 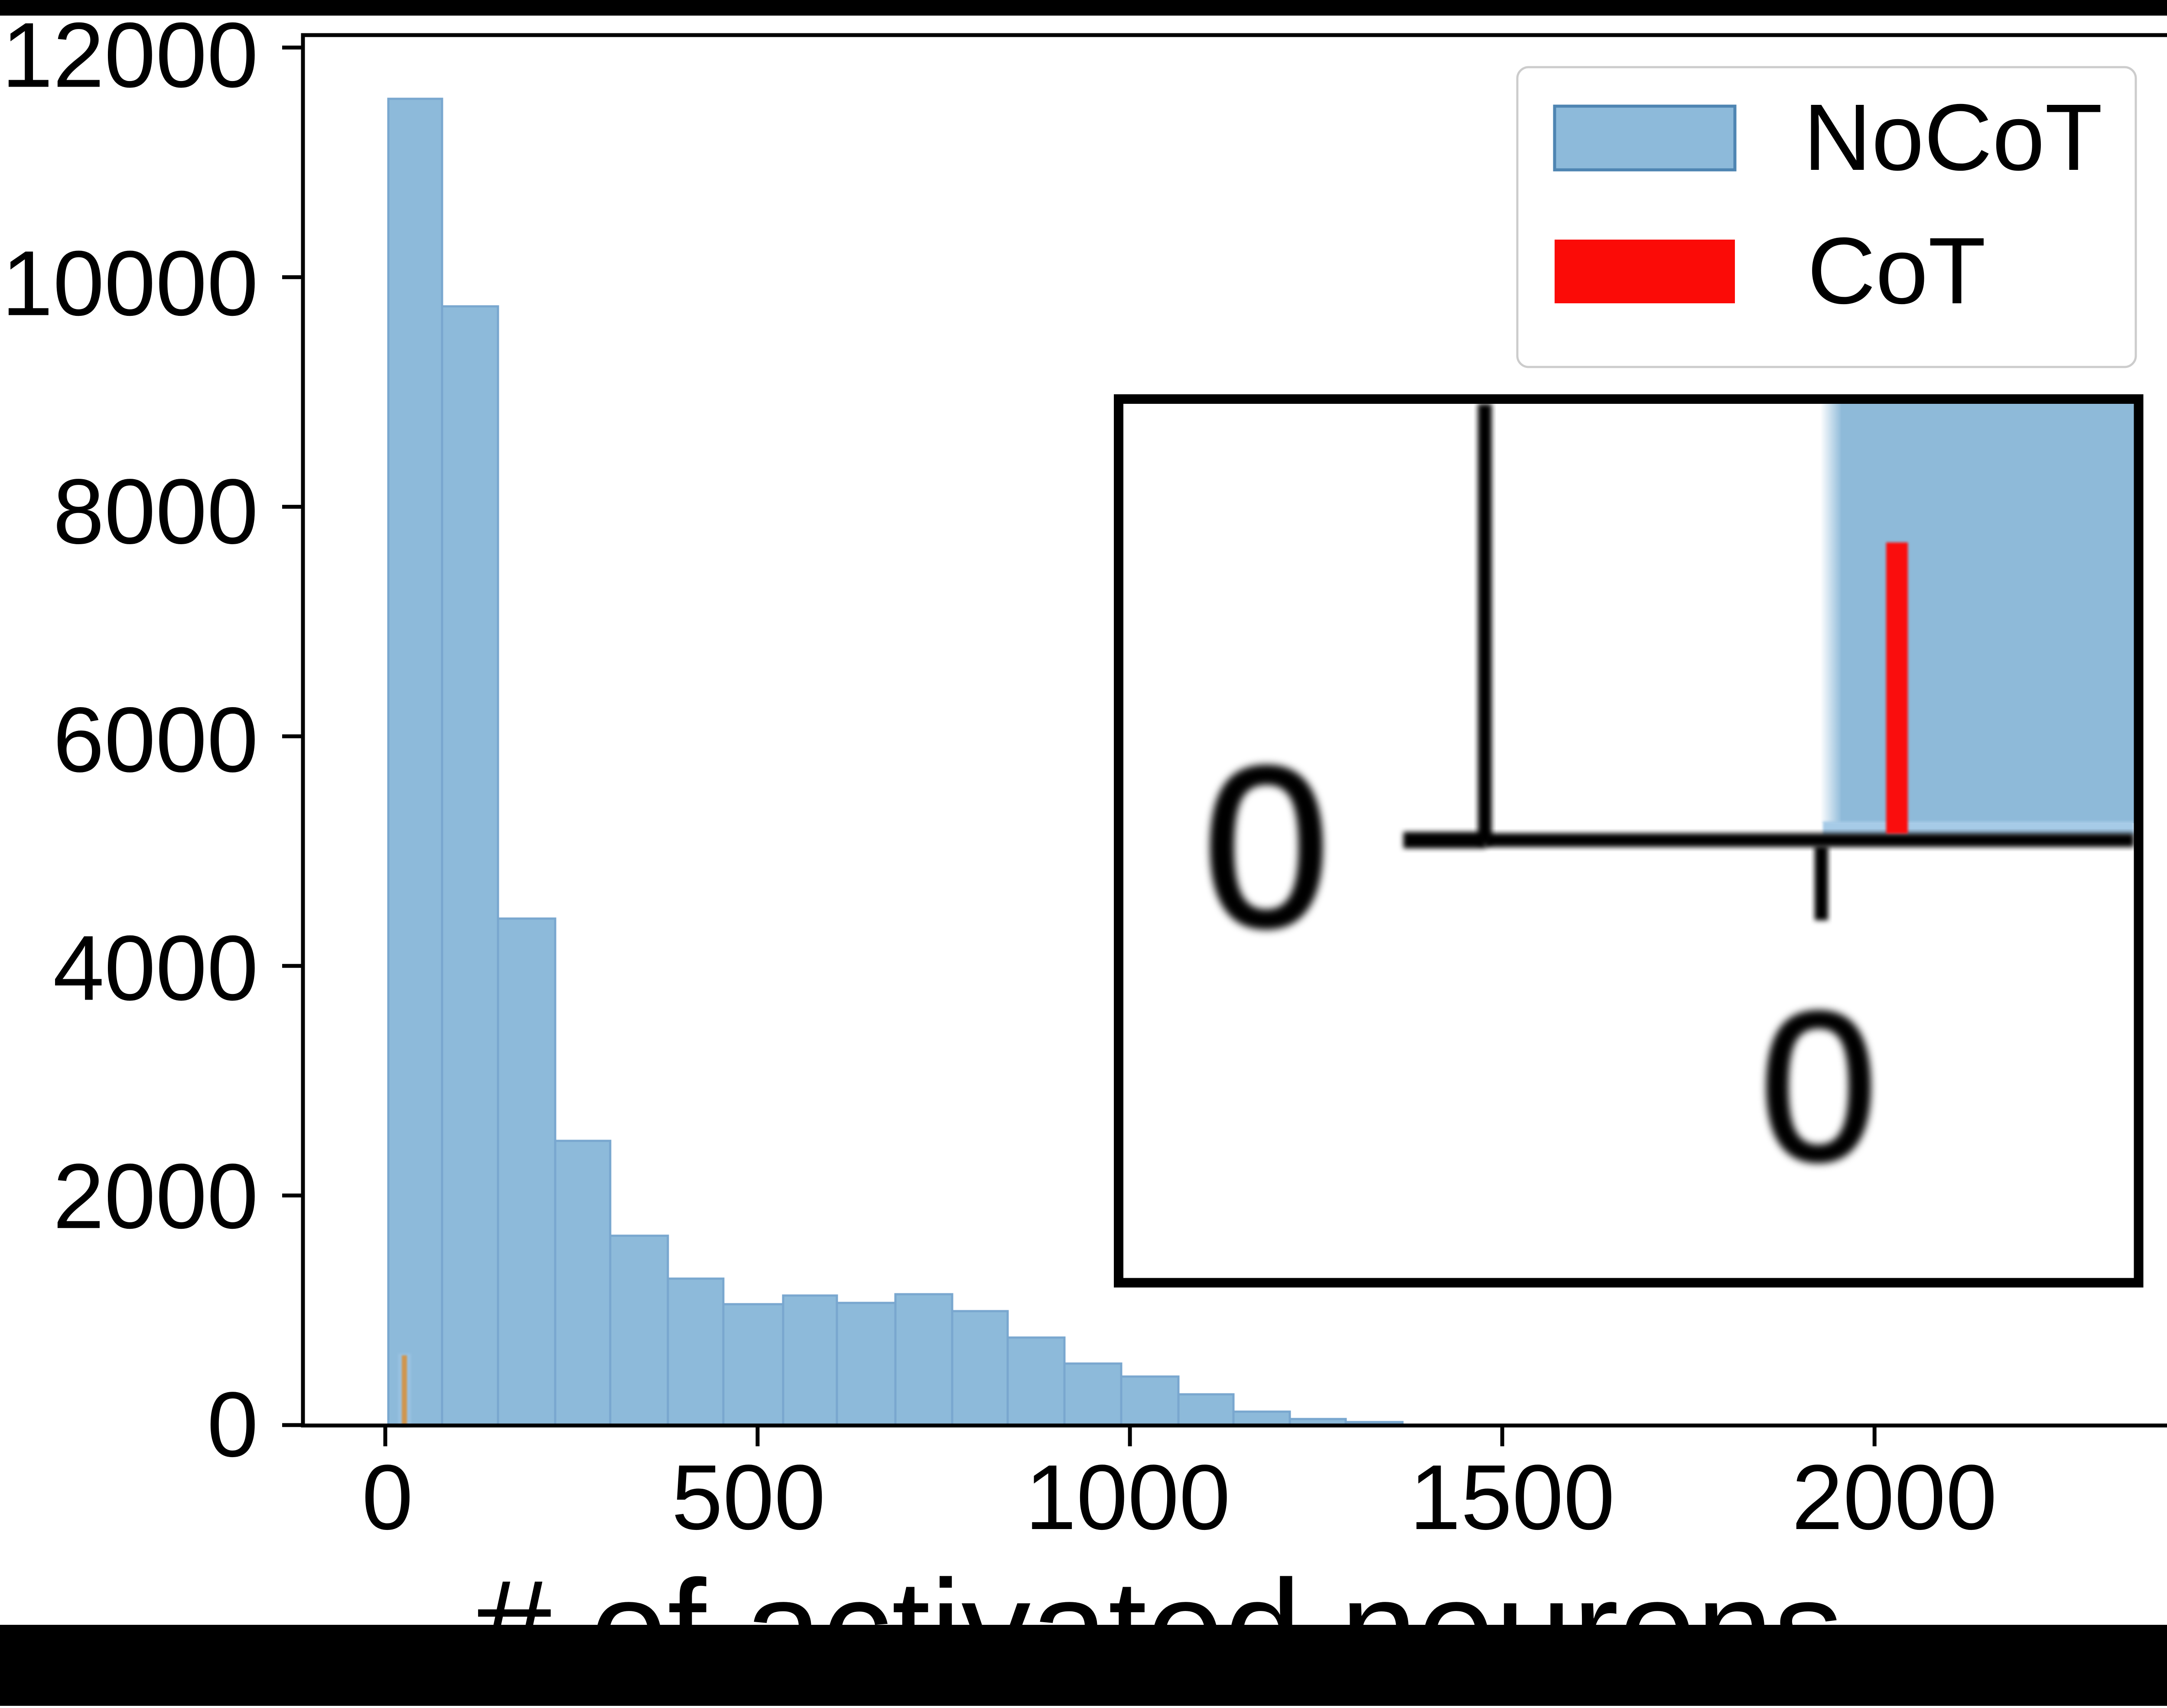 What do you see at coordinates (1127, 1497) in the screenshot?
I see `svg-text: 1000` at bounding box center [1127, 1497].